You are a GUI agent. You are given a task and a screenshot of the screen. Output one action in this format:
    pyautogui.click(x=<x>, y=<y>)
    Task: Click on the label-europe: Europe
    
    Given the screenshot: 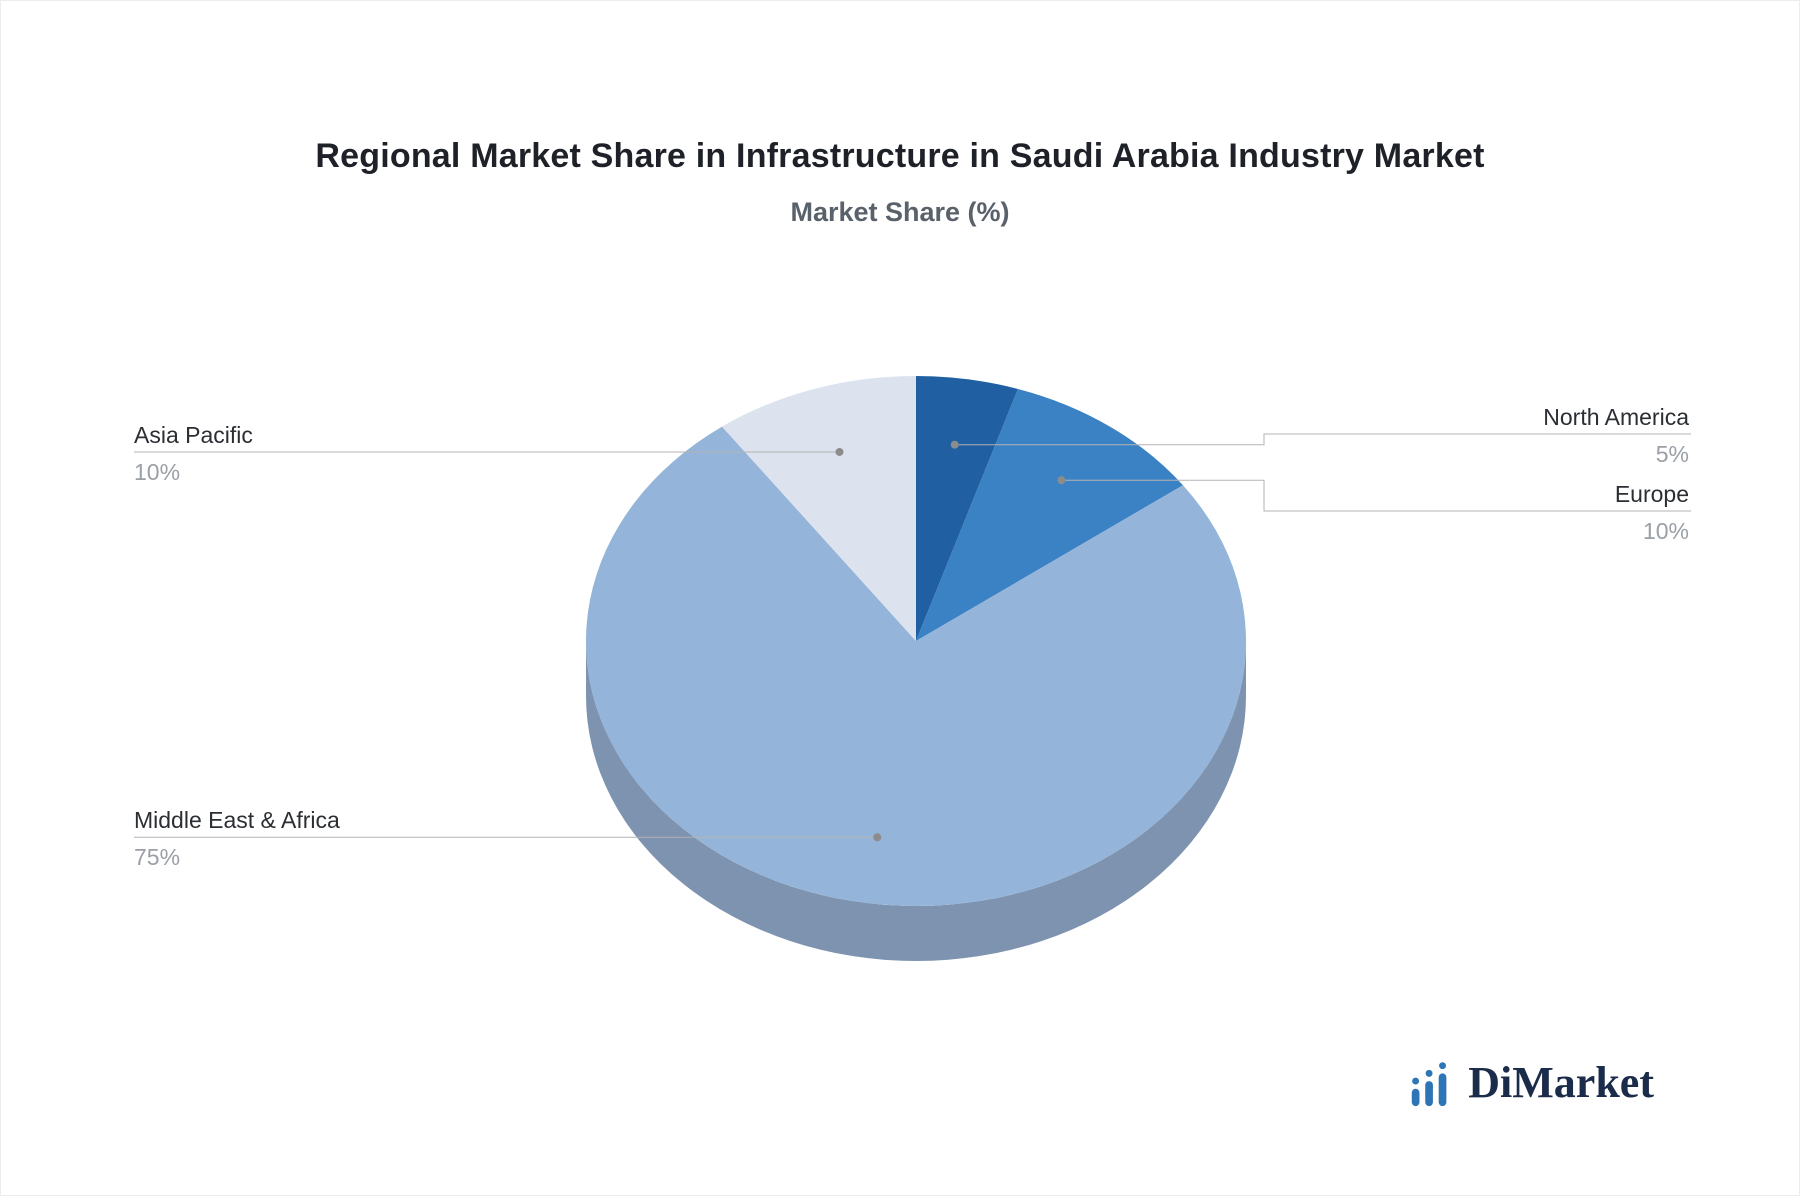 What is the action you would take?
    pyautogui.click(x=1651, y=494)
    